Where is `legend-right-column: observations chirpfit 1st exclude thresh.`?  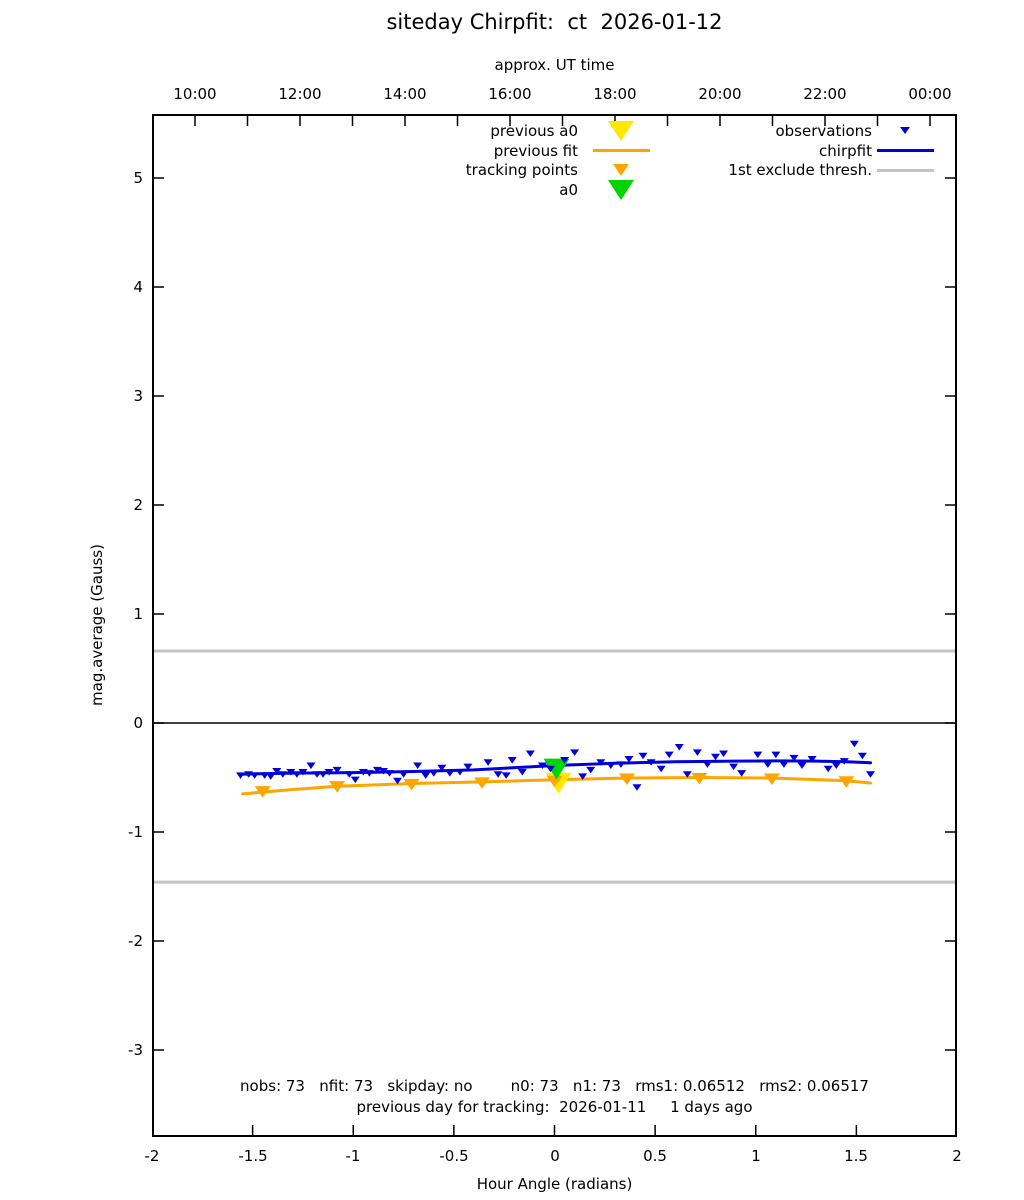
legend-right-column: observations chirpfit 1st exclude thresh. is located at coordinates (469, 150).